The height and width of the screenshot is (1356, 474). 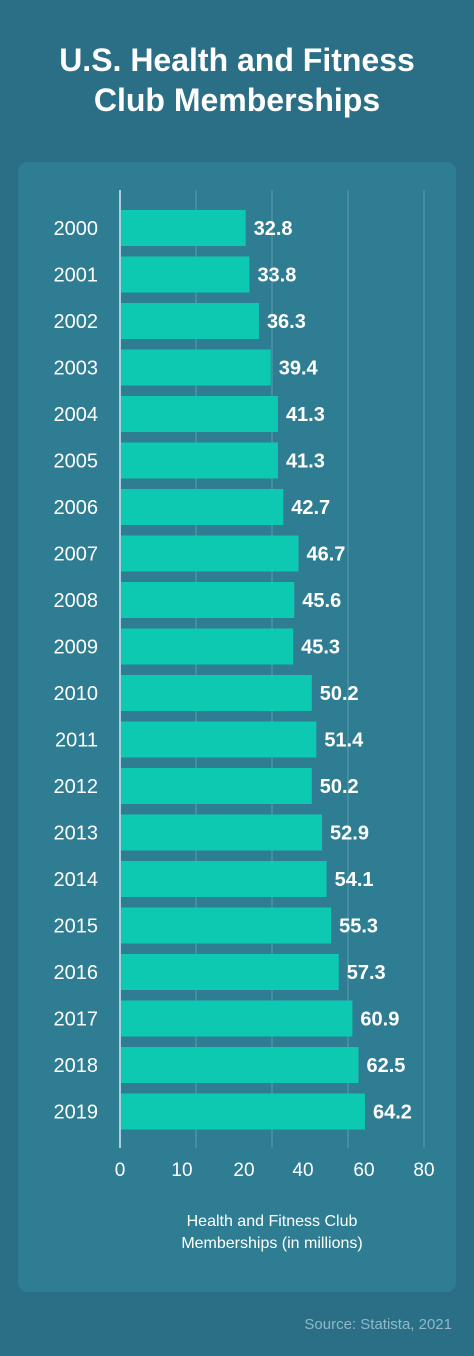 What do you see at coordinates (76, 1020) in the screenshot?
I see `category-label: 2017` at bounding box center [76, 1020].